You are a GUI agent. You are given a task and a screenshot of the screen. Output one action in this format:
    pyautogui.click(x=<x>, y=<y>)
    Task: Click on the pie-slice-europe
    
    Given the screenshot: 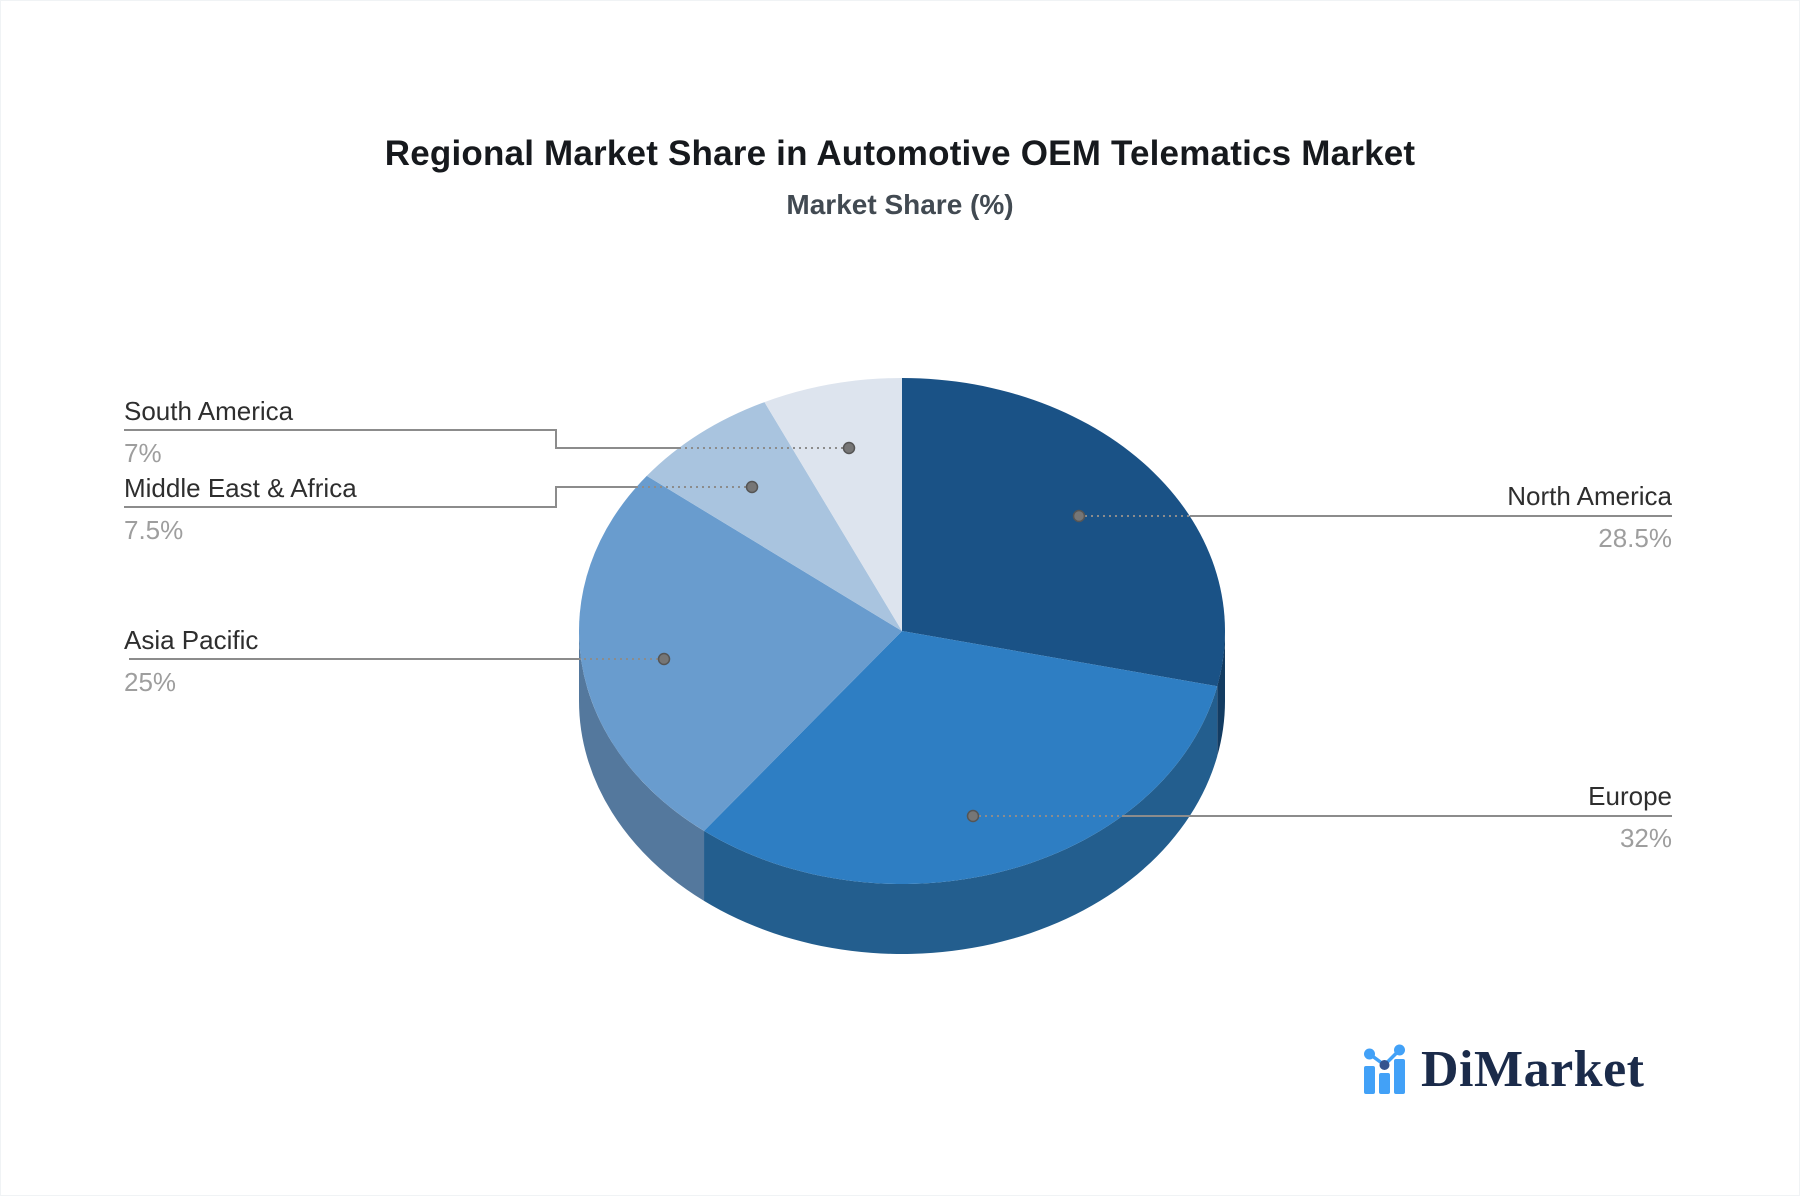 What is the action you would take?
    pyautogui.click(x=961, y=757)
    